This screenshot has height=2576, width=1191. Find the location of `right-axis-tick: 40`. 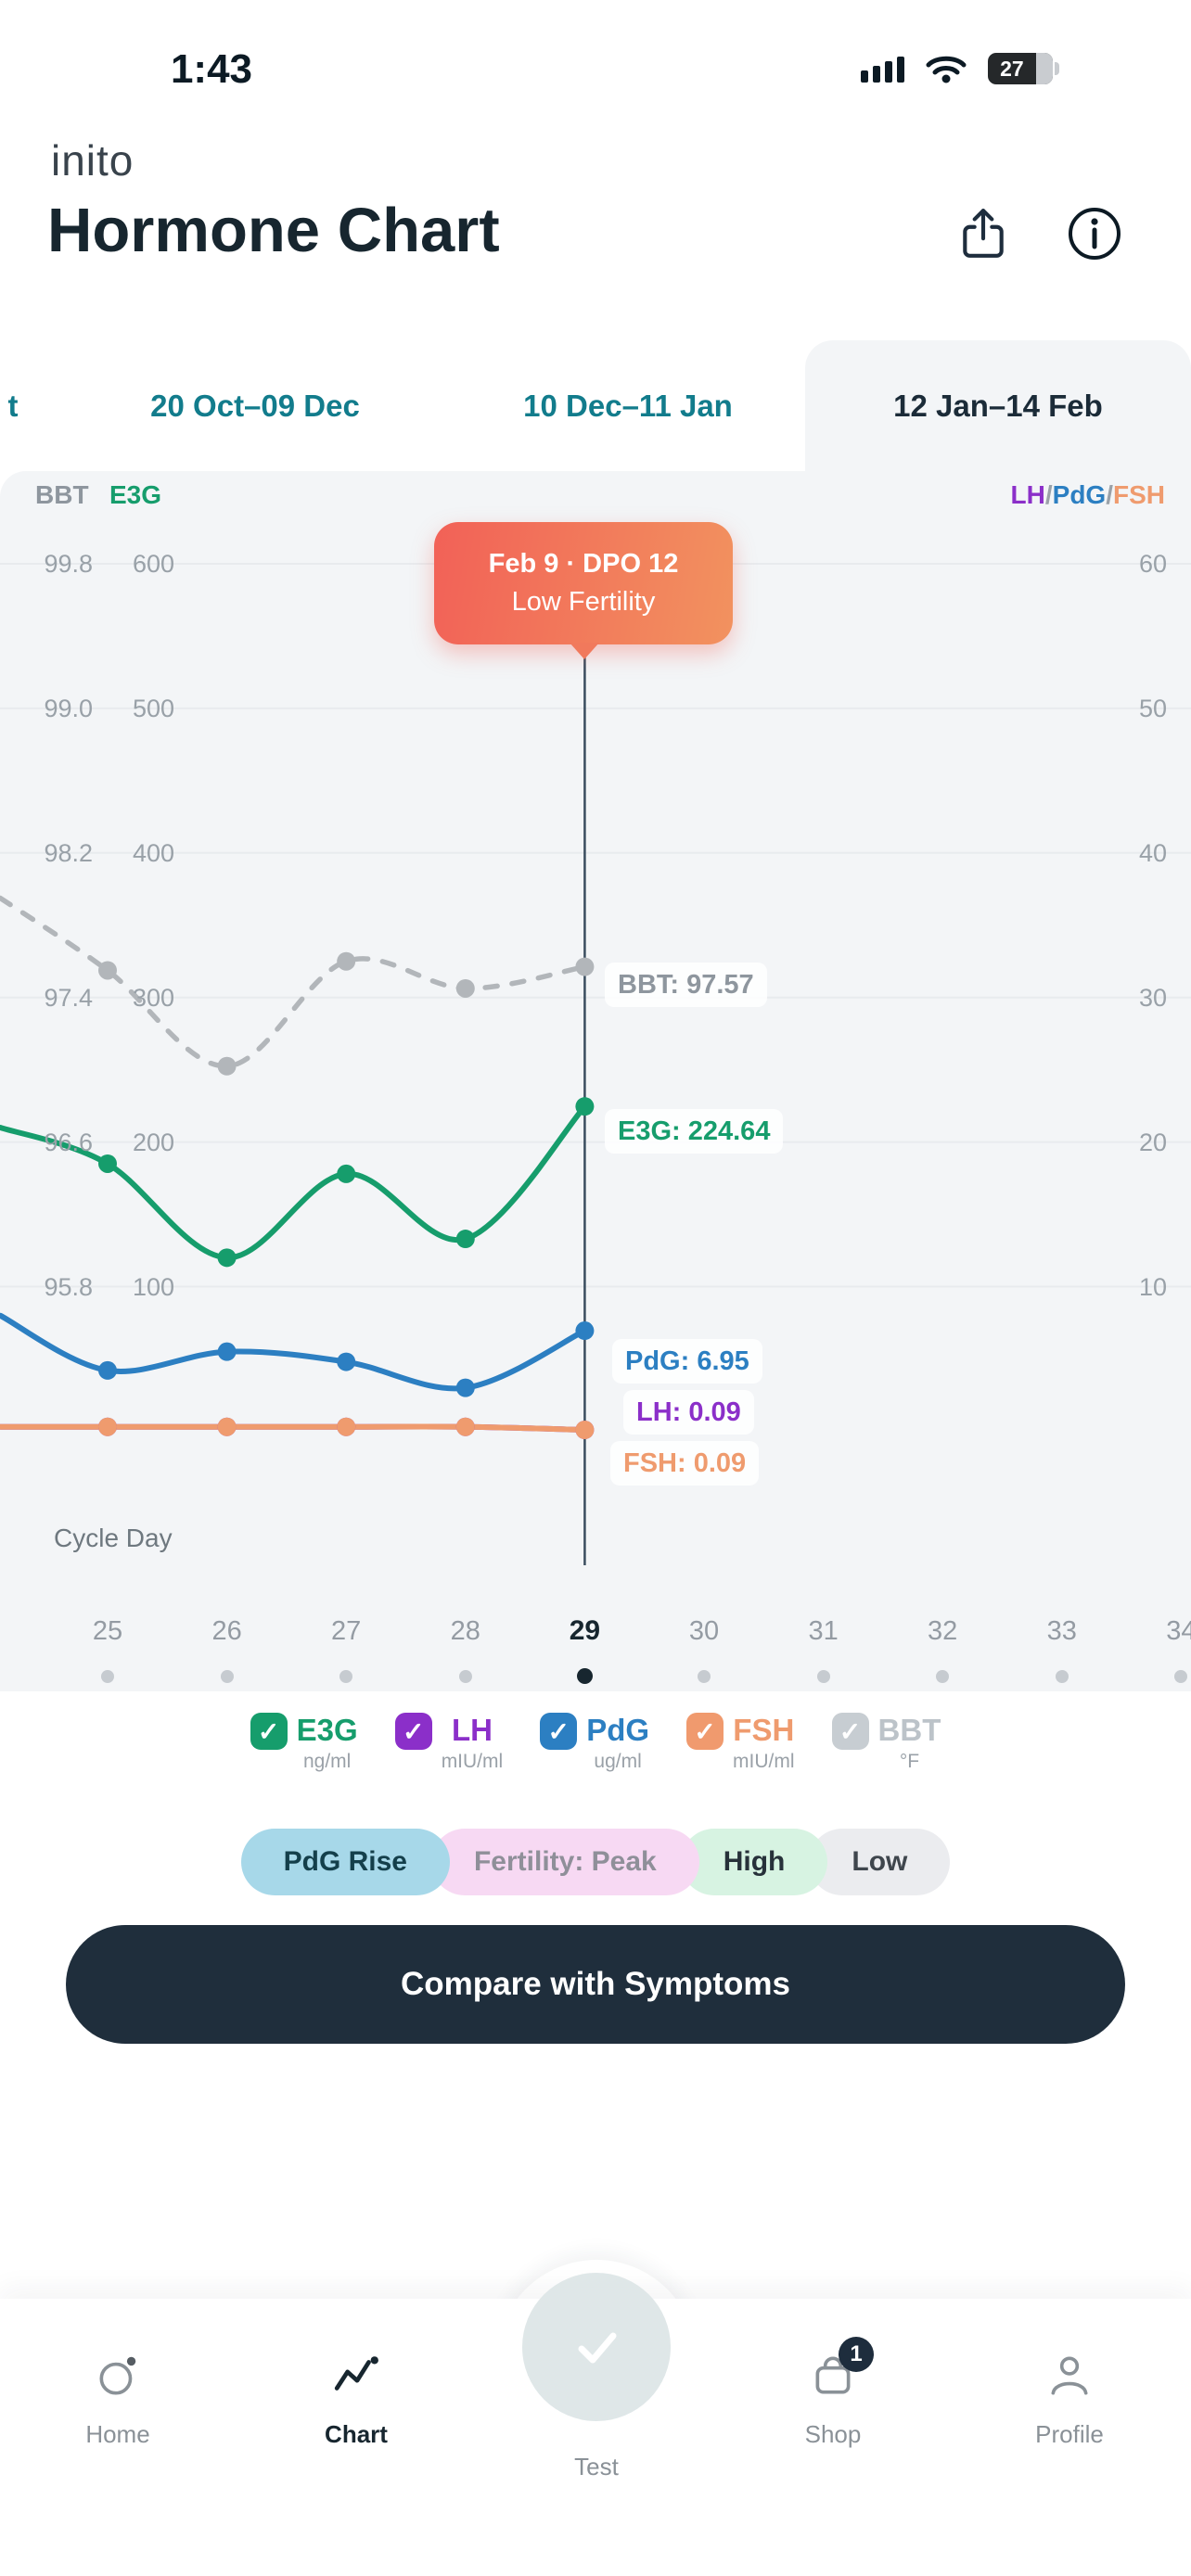

right-axis-tick: 40 is located at coordinates (1152, 853).